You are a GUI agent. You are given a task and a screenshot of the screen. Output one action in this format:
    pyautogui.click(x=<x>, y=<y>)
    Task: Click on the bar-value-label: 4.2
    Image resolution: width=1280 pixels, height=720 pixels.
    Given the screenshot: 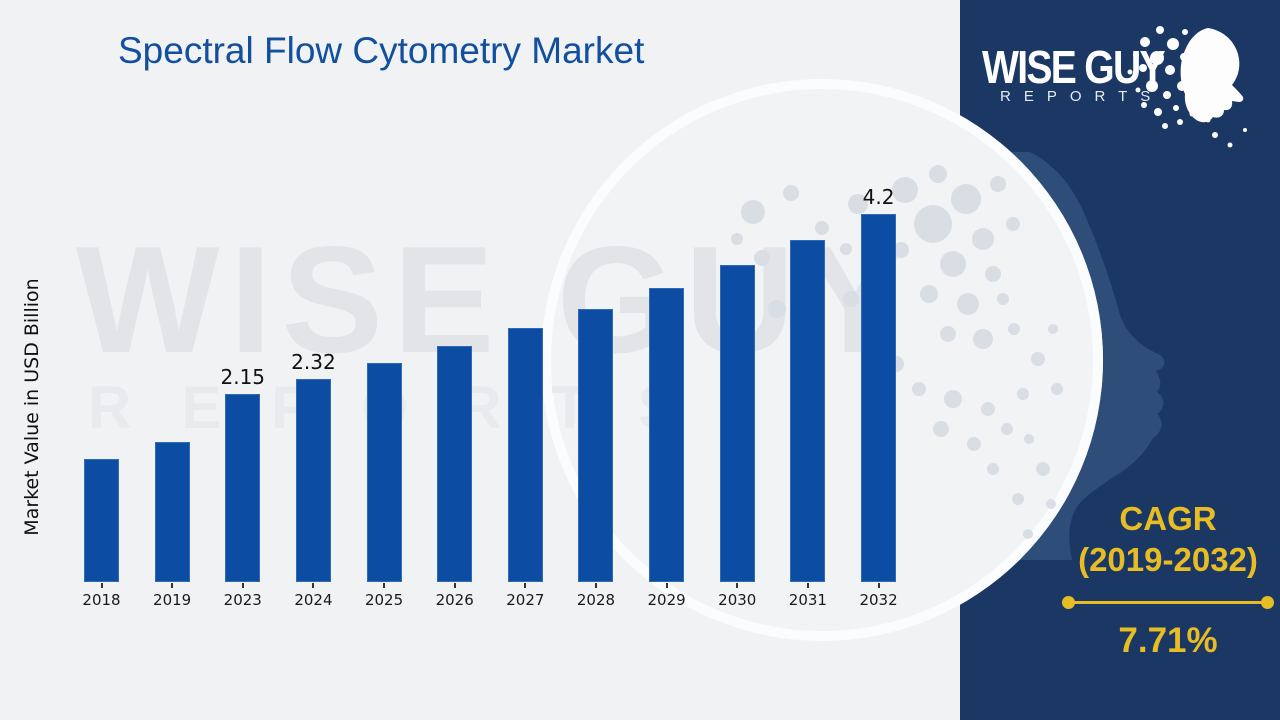 What is the action you would take?
    pyautogui.click(x=878, y=197)
    